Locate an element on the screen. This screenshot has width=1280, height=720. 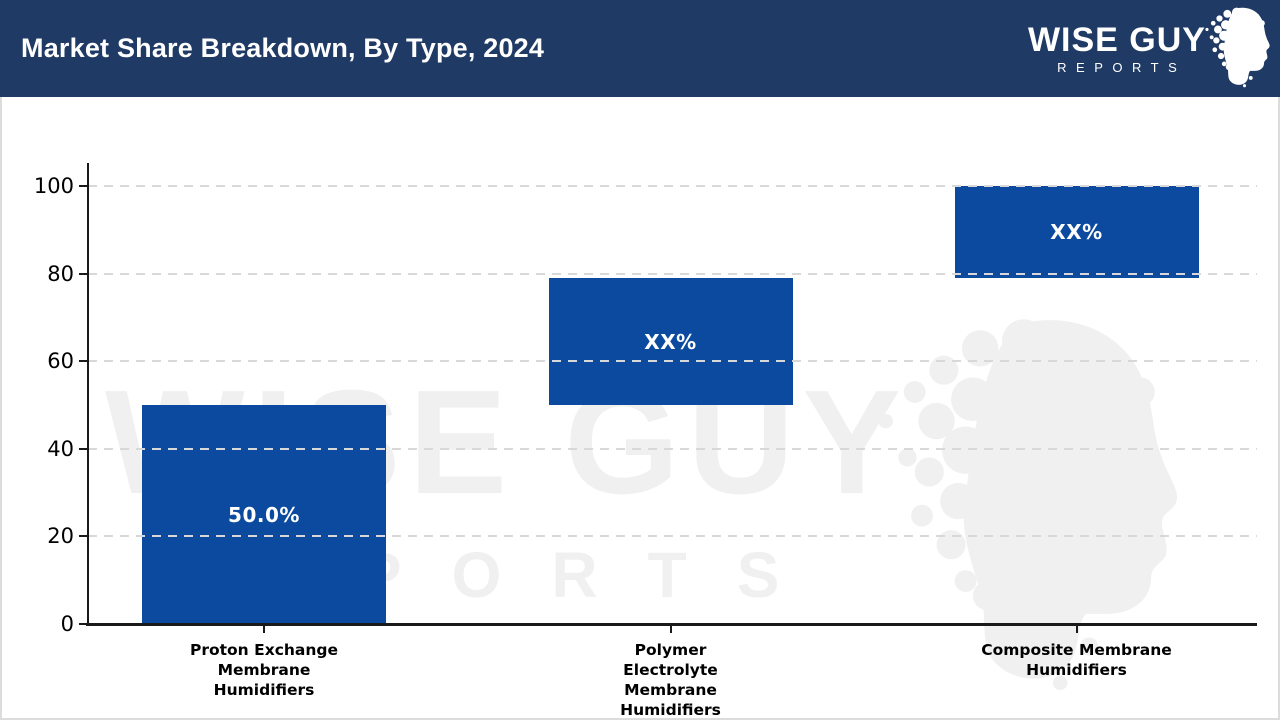
logo-wordmark: WISE GUY is located at coordinates (1116, 39).